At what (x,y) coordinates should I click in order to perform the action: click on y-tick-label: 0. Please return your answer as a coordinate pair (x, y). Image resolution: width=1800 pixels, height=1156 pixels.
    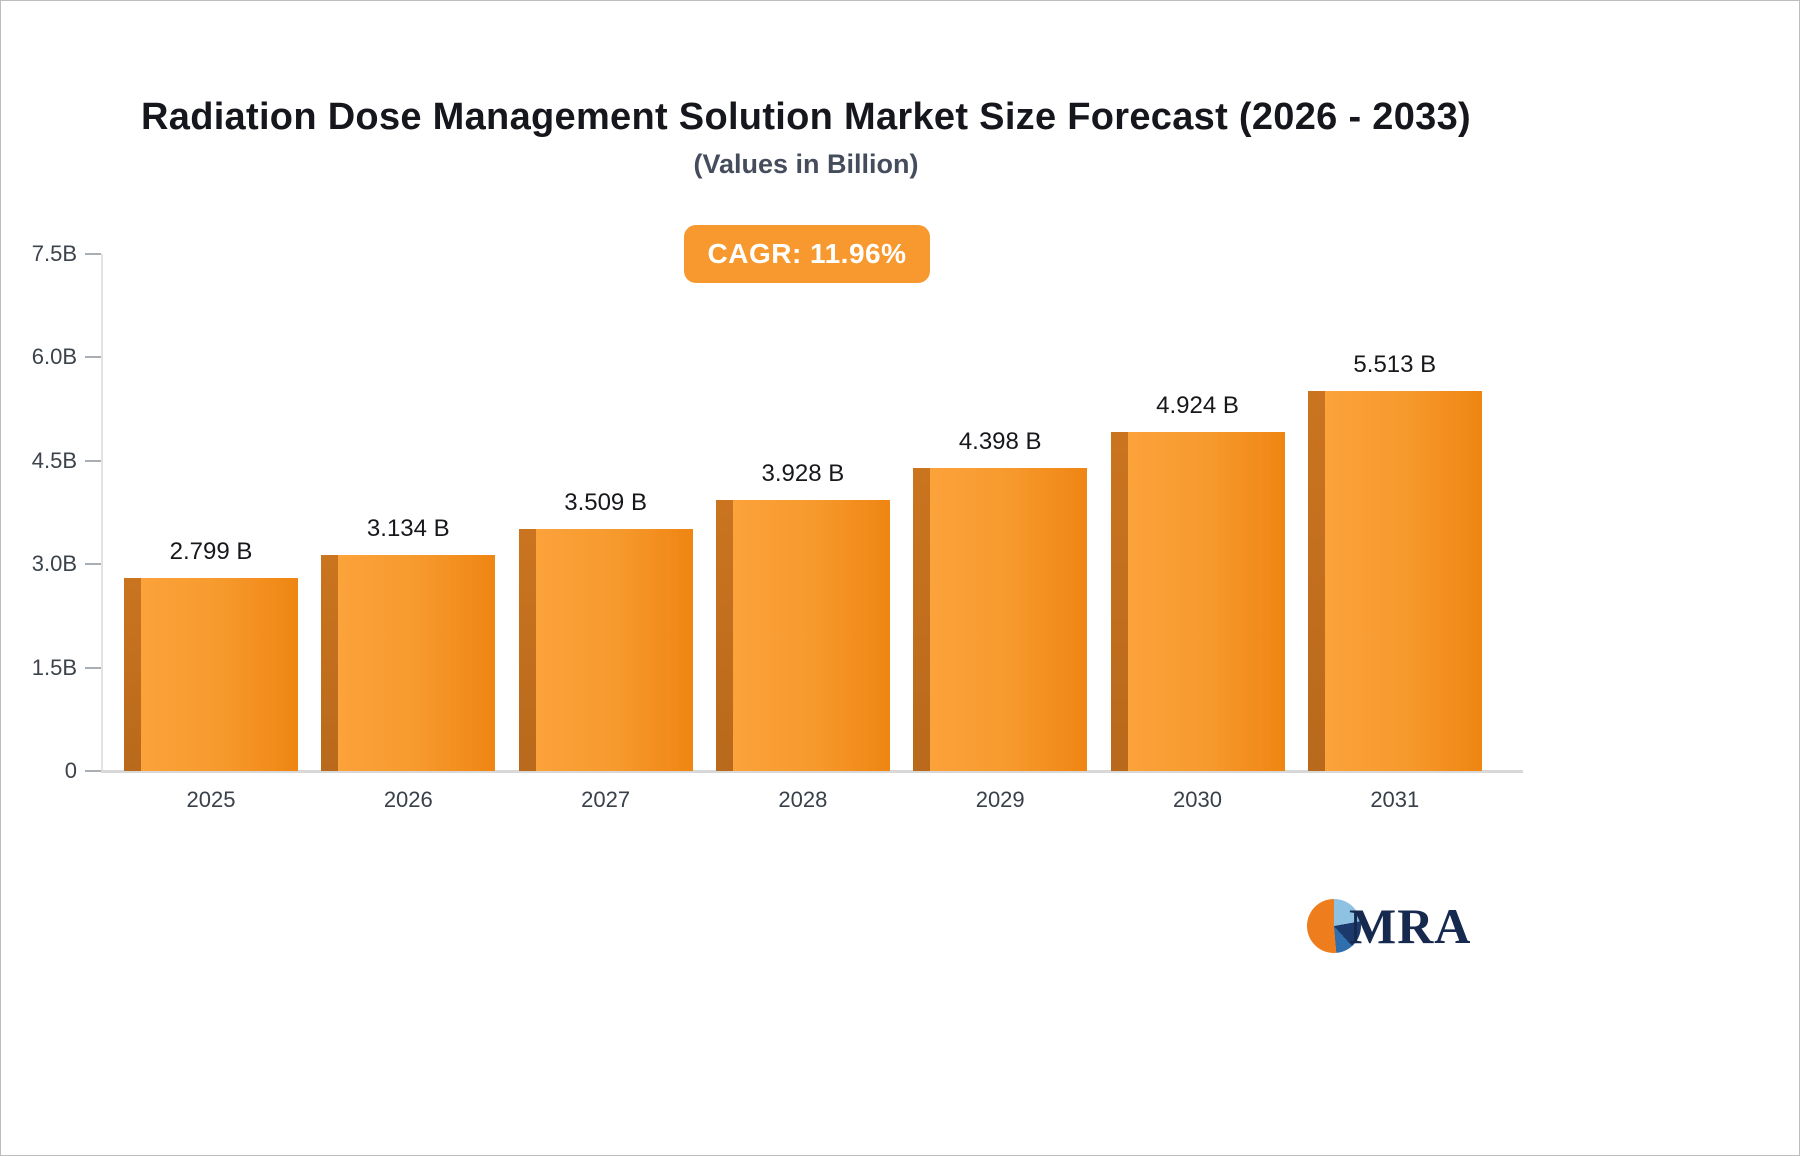
    Looking at the image, I should click on (70, 770).